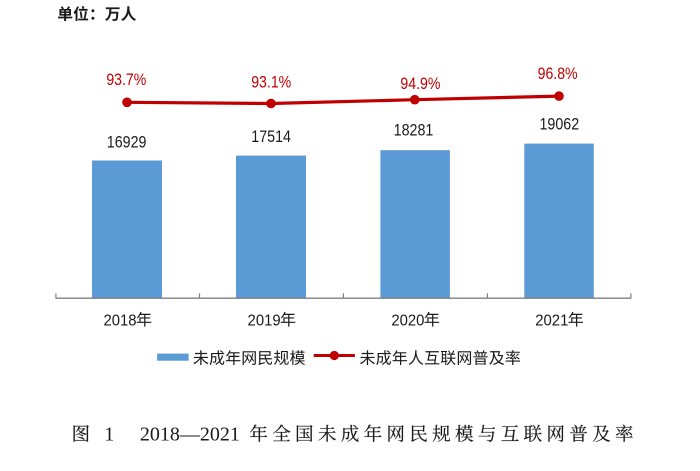 Image resolution: width=700 pixels, height=471 pixels. I want to click on svg-text: 2018—2021, so click(190, 434).